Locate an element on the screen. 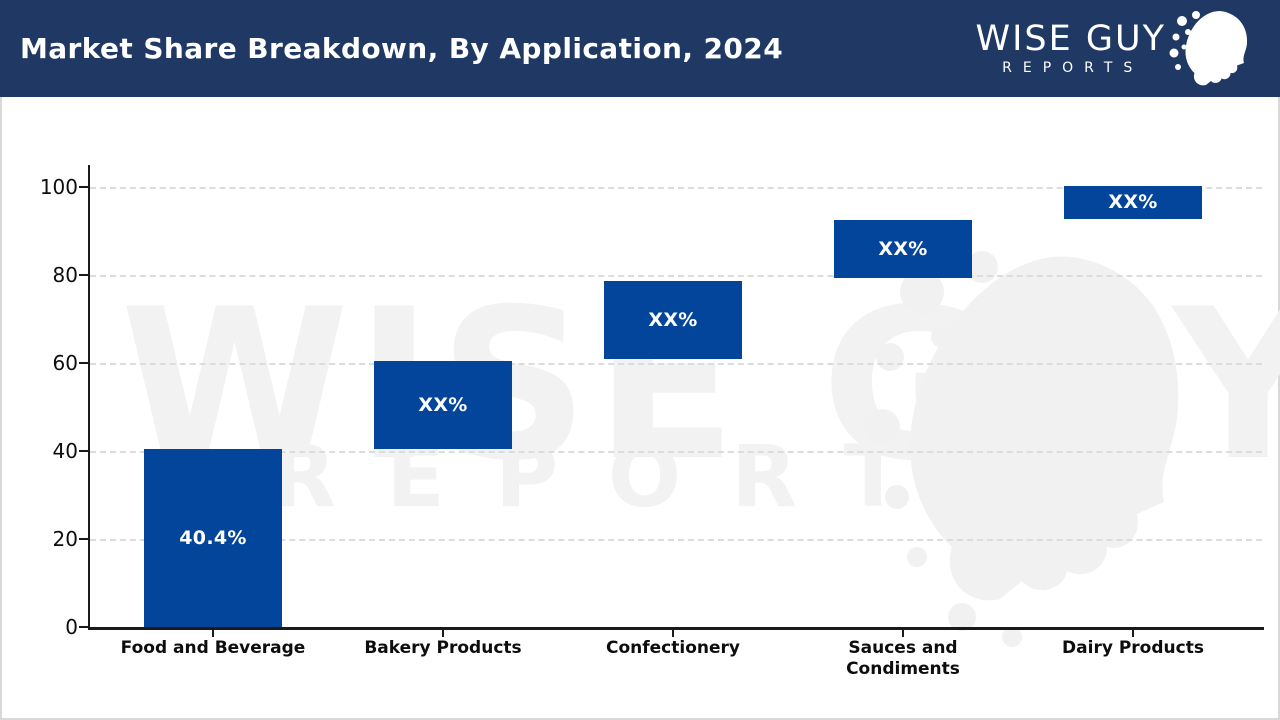 The image size is (1280, 720). x-label-bakery-products: Bakery Products is located at coordinates (443, 648).